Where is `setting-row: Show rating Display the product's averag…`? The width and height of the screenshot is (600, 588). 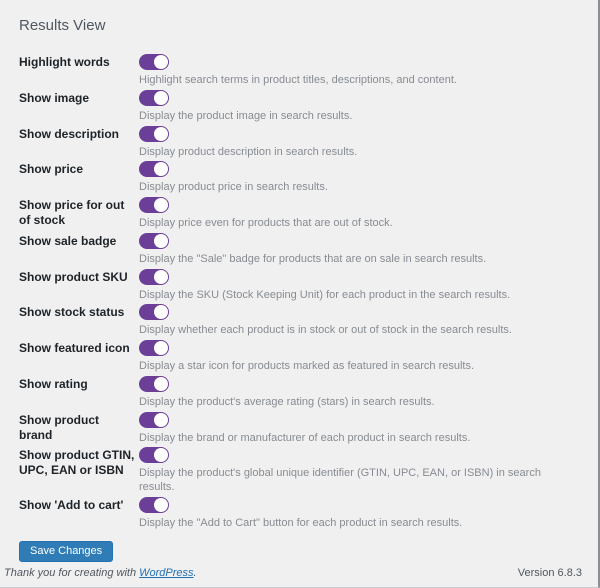
setting-row: Show rating Display the product's averag… is located at coordinates (298, 392).